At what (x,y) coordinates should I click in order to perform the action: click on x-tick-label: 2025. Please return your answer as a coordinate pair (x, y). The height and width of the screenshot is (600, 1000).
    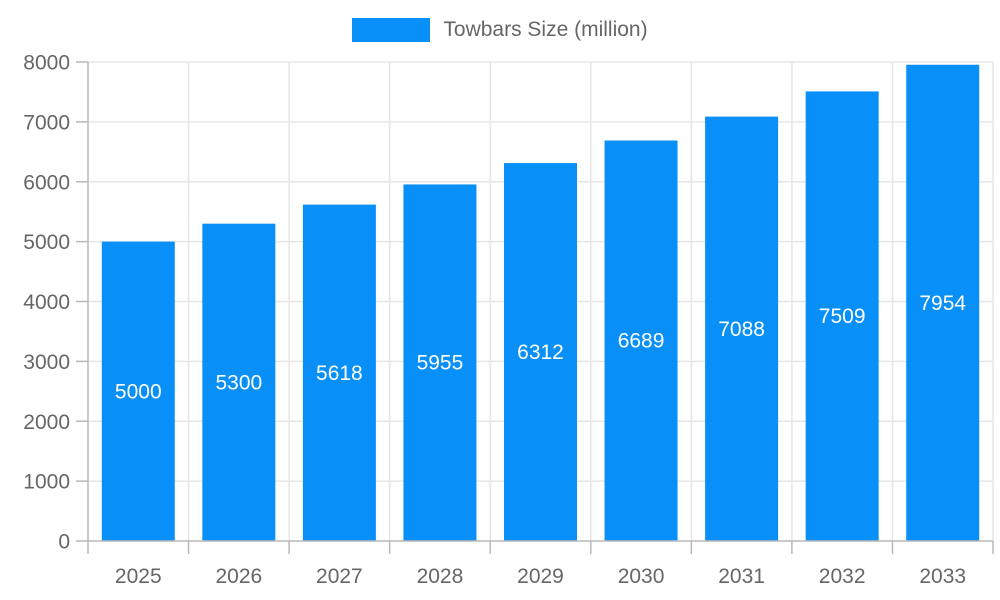
    Looking at the image, I should click on (138, 576).